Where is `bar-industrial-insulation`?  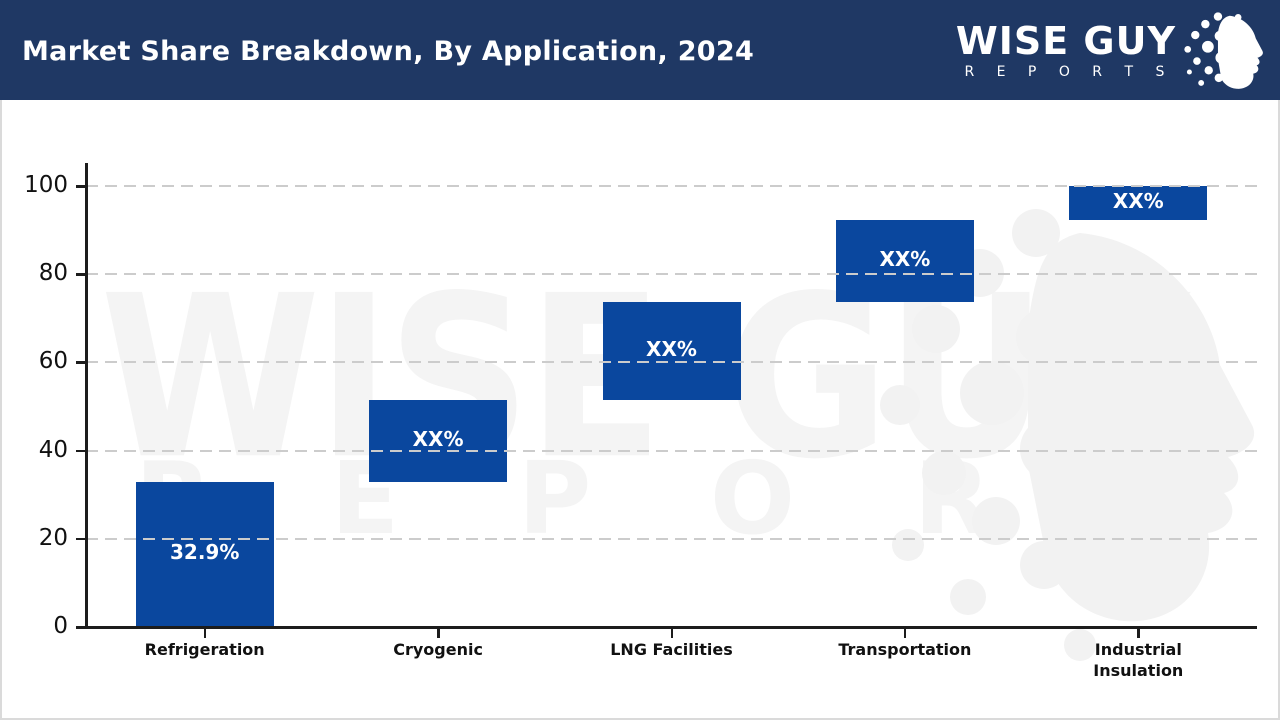
bar-industrial-insulation is located at coordinates (1138, 203).